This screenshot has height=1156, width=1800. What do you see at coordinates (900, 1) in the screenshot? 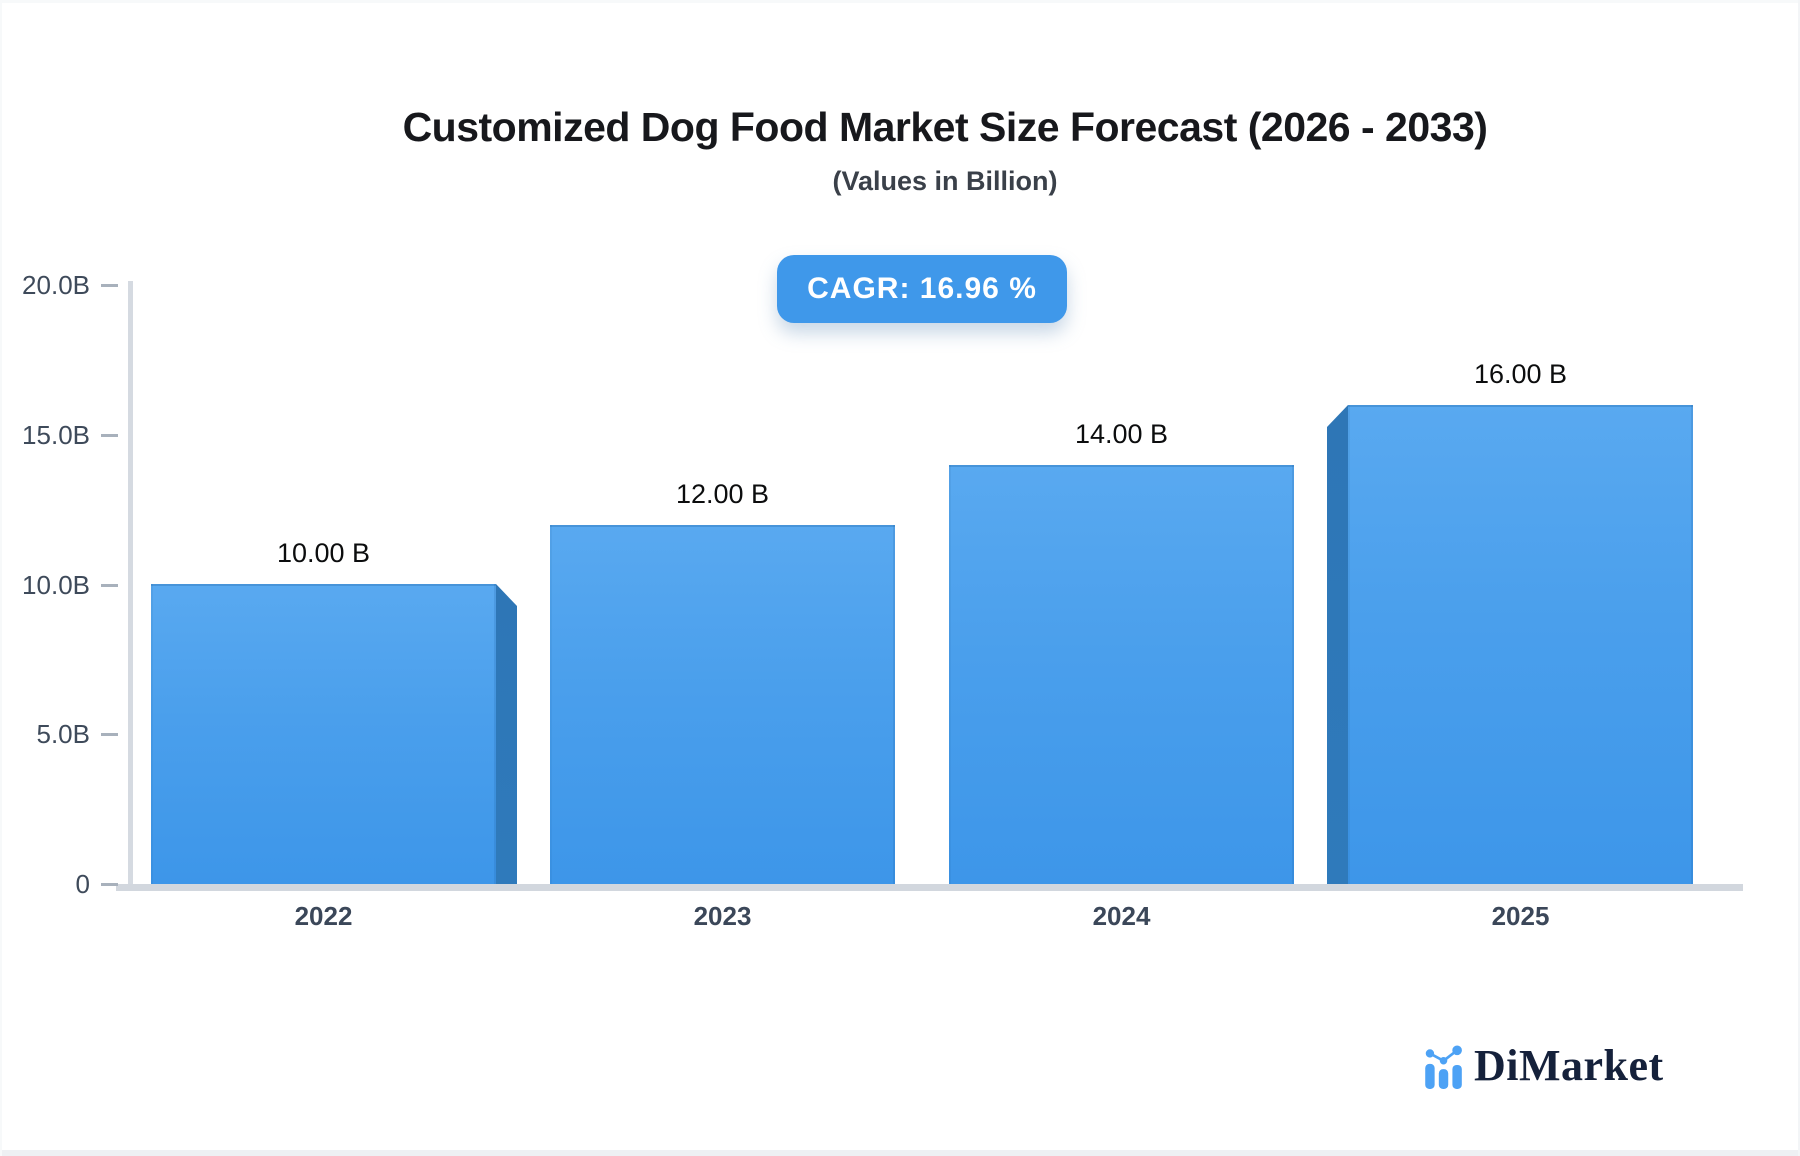
I see `canvas-top-edge` at bounding box center [900, 1].